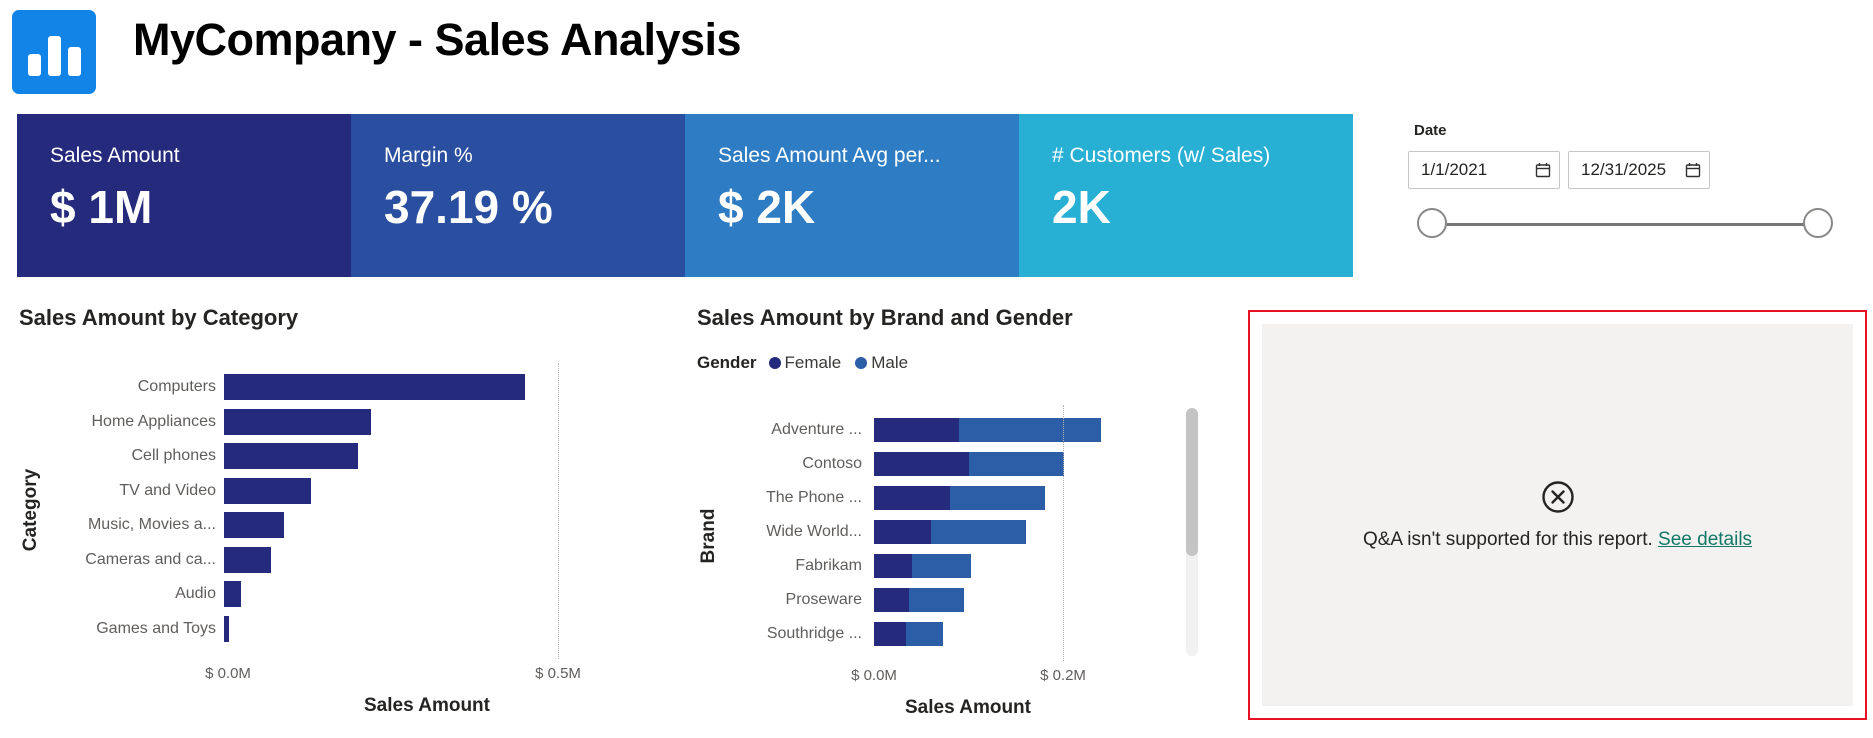  I want to click on kpi-card-customers: # Customers (w/ Sales) 2K, so click(1186, 195).